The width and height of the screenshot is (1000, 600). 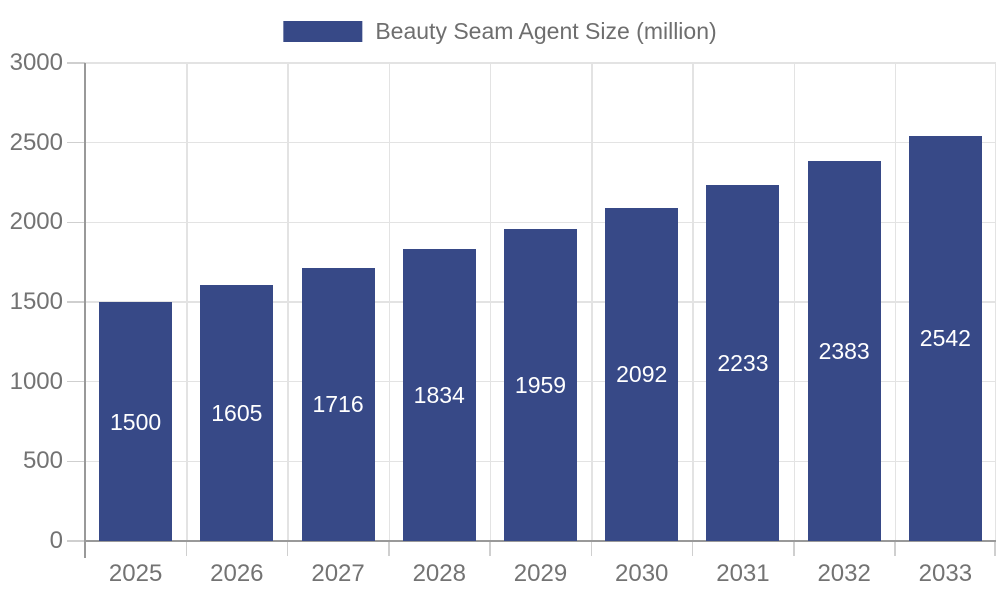 I want to click on x-axis-label: 2032, so click(x=844, y=573).